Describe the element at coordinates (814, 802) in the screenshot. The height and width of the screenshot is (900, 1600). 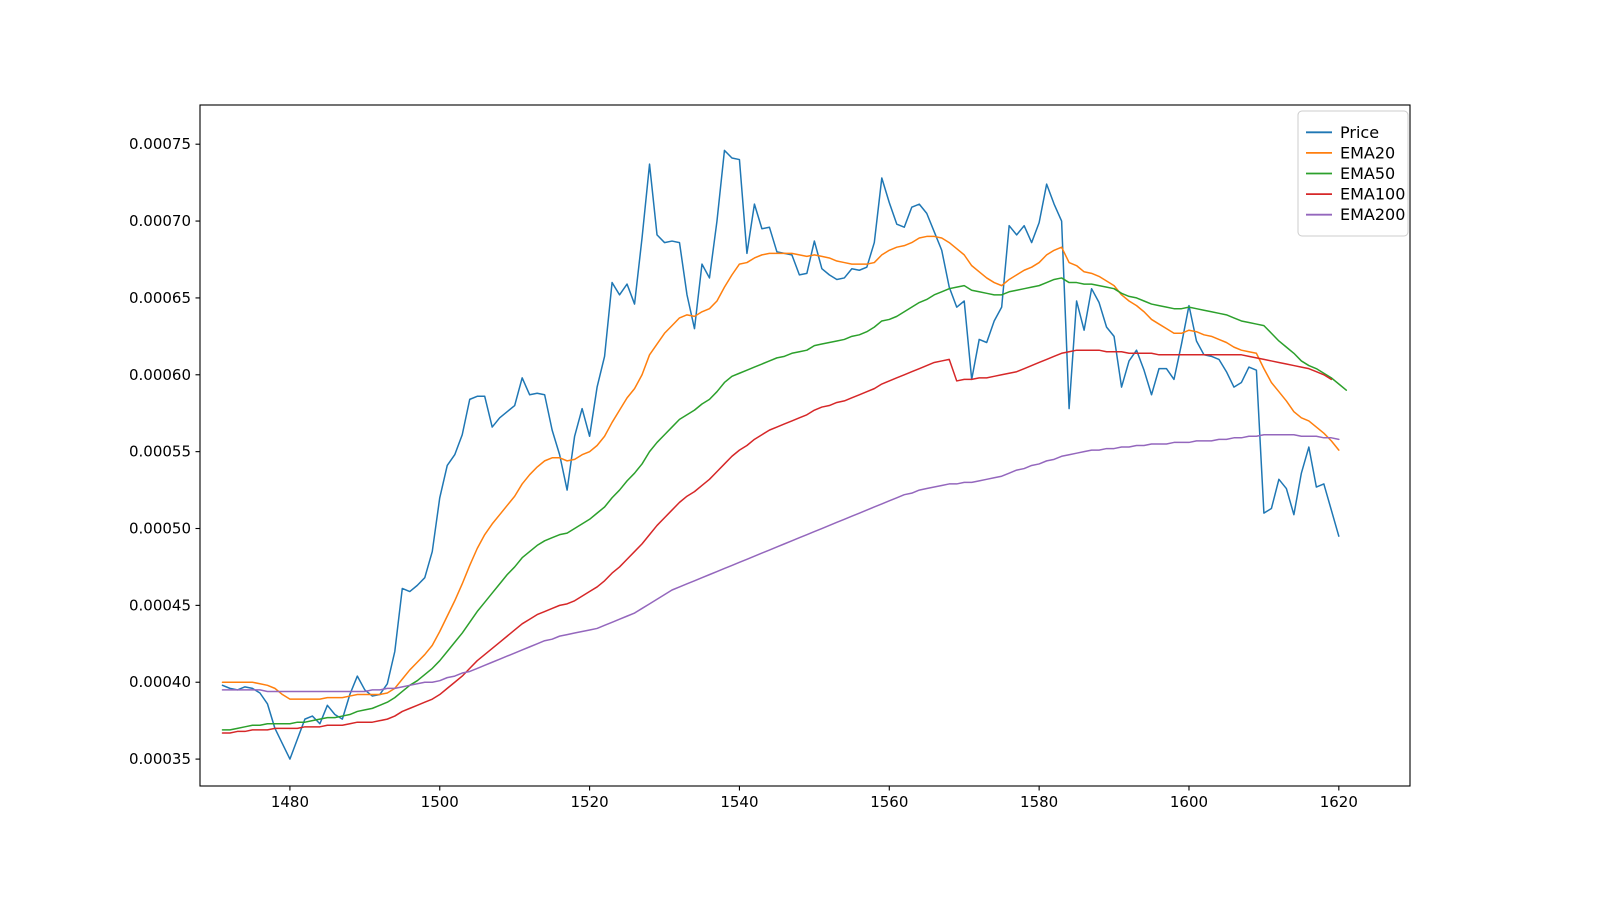
I see `x-tick-labels: 1480 1500 1520 1540 1560 1580 1600 1620` at that location.